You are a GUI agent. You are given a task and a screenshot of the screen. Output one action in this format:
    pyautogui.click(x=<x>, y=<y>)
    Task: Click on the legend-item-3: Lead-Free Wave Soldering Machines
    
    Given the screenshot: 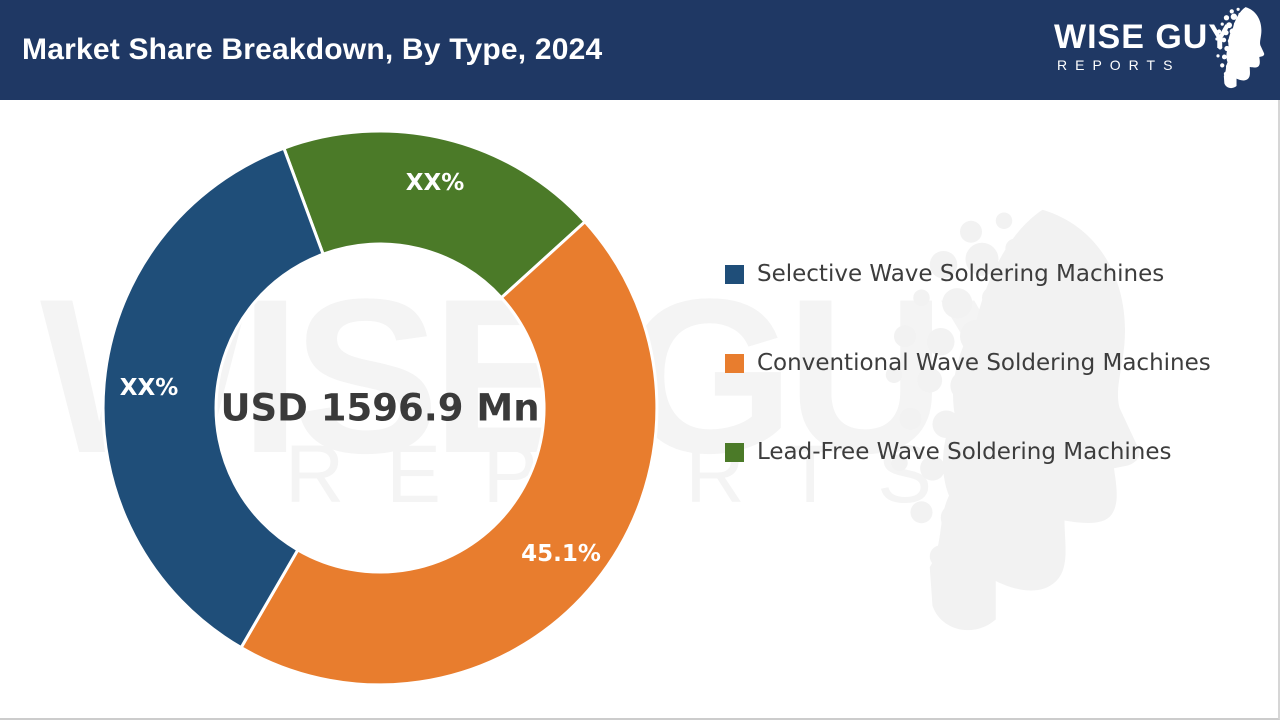 What is the action you would take?
    pyautogui.click(x=948, y=452)
    